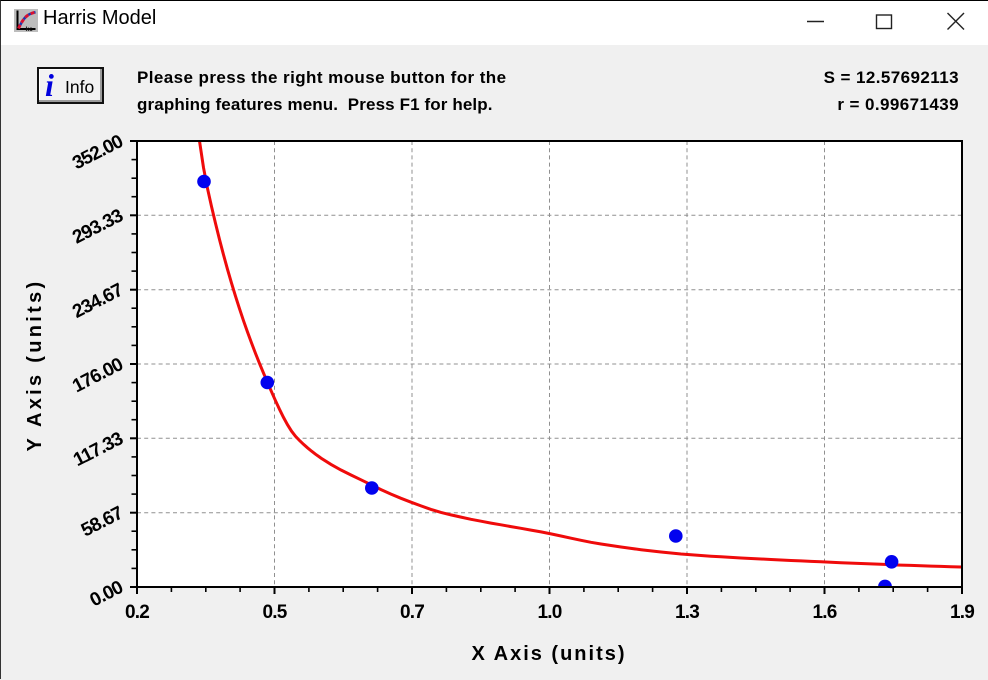  Describe the element at coordinates (102, 522) in the screenshot. I see `svg-text: 58.67` at that location.